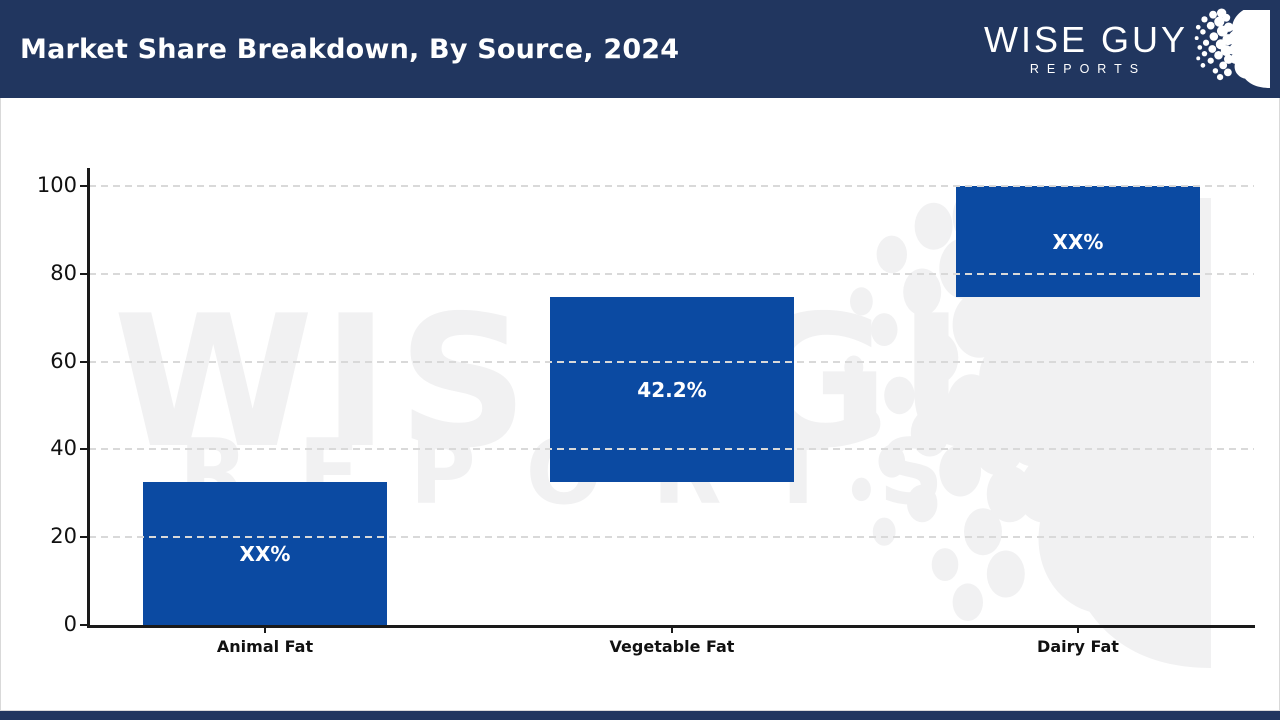 This screenshot has width=1280, height=720. Describe the element at coordinates (1085, 39) in the screenshot. I see `logo-wordmark: WISE GUY` at that location.